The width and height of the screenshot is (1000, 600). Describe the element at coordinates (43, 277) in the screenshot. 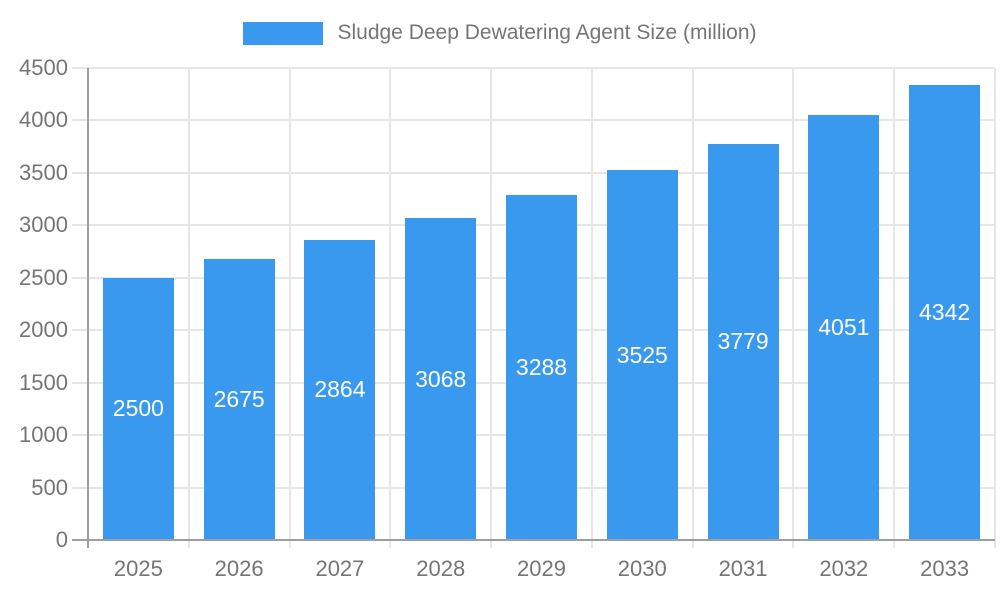

I see `y-axis-label: 2500` at that location.